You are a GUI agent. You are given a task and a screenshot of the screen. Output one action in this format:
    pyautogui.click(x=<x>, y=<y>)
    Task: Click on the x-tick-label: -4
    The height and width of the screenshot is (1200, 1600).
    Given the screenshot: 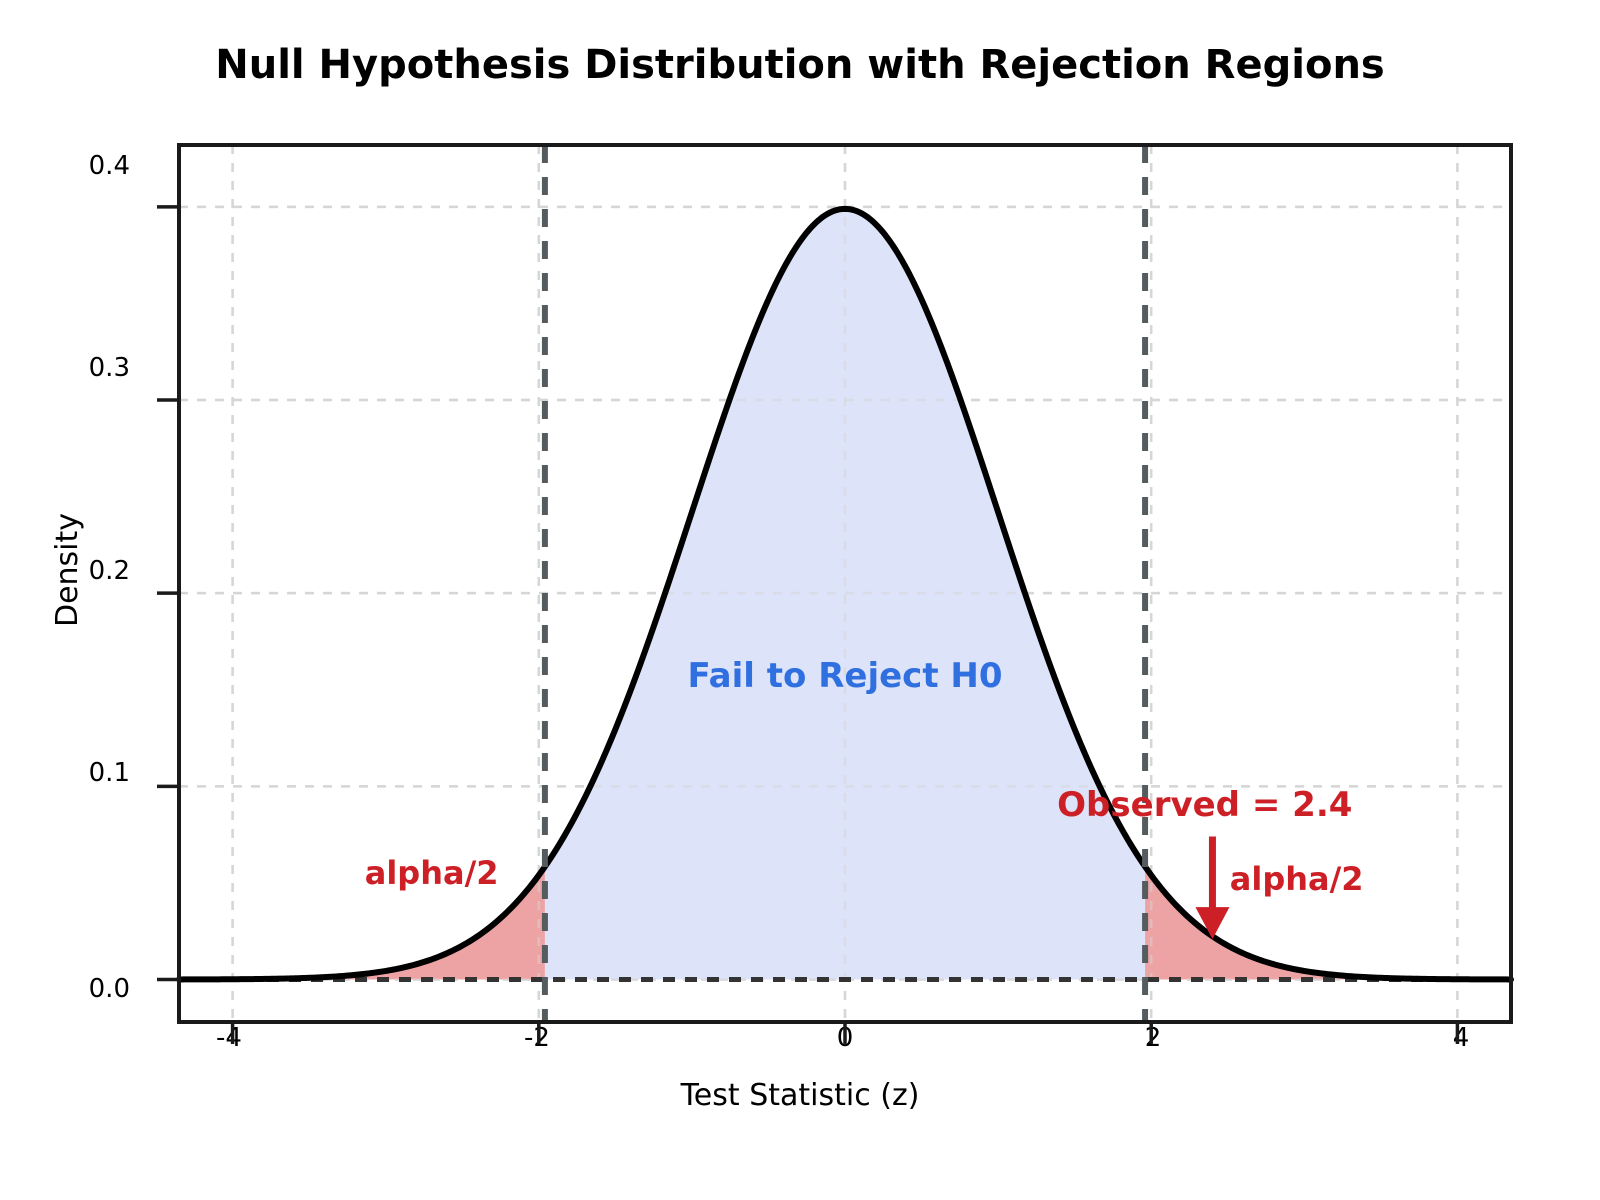 What is the action you would take?
    pyautogui.click(x=229, y=1038)
    